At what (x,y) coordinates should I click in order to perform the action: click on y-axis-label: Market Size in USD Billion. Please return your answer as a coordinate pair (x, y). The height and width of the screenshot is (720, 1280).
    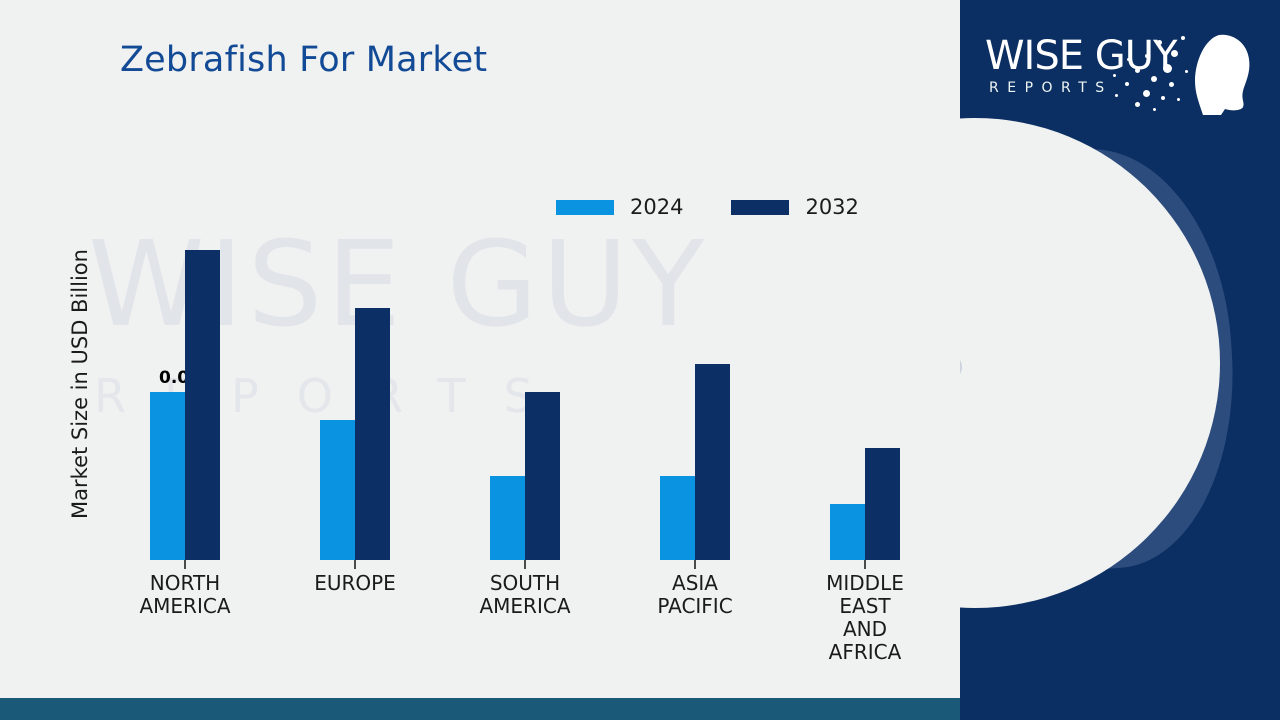
    Looking at the image, I should click on (80, 384).